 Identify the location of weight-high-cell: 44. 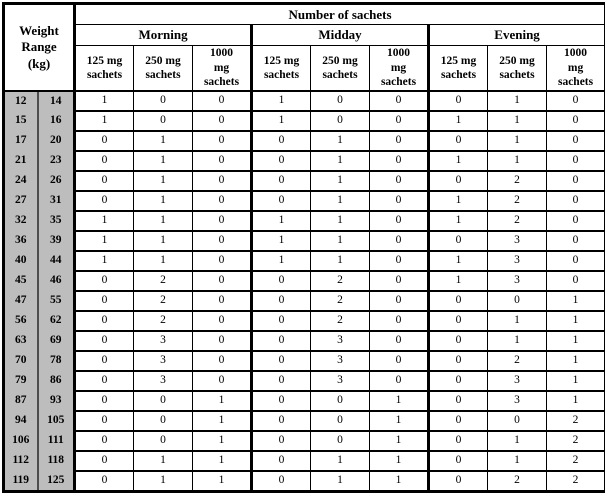
(56, 261).